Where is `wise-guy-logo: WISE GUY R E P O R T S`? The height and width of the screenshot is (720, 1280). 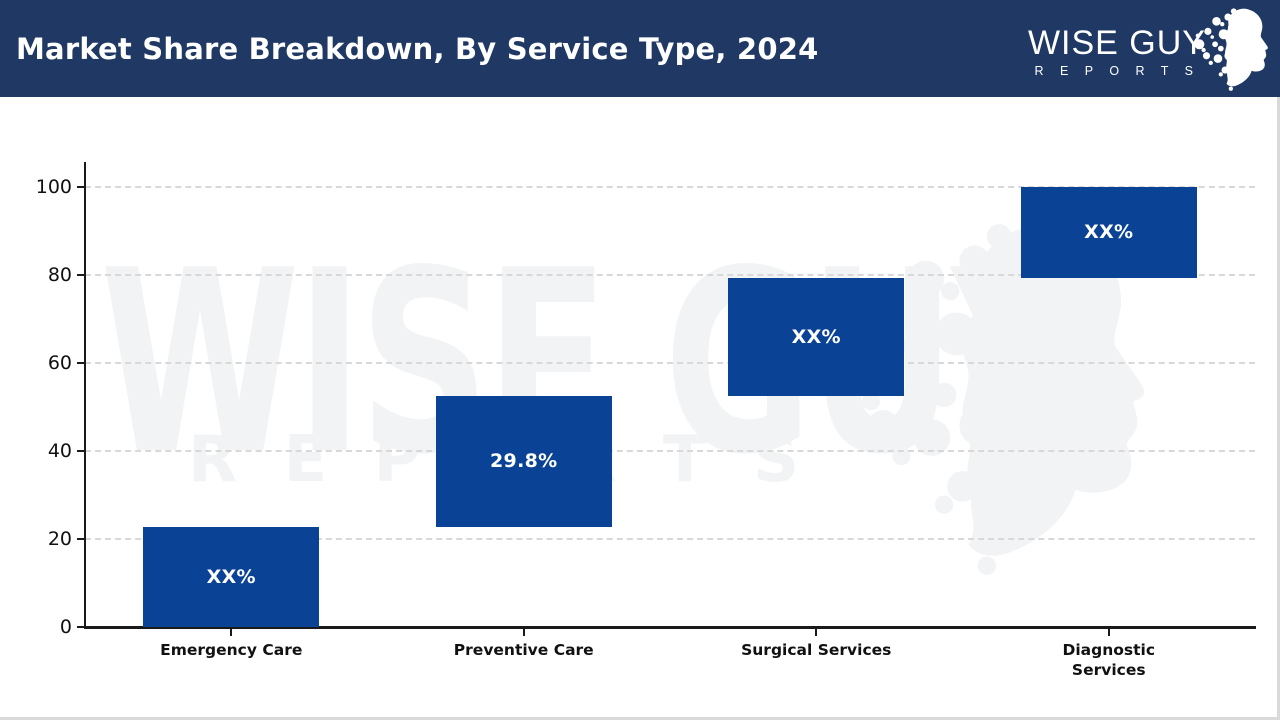
wise-guy-logo: WISE GUY R E P O R T S is located at coordinates (1151, 50).